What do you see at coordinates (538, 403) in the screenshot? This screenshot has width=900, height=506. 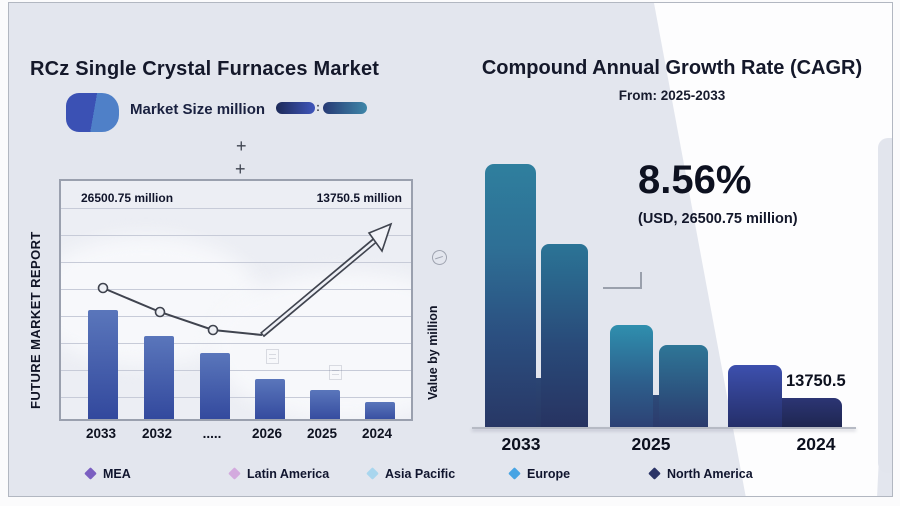 I see `cagr-bar-2033-join` at bounding box center [538, 403].